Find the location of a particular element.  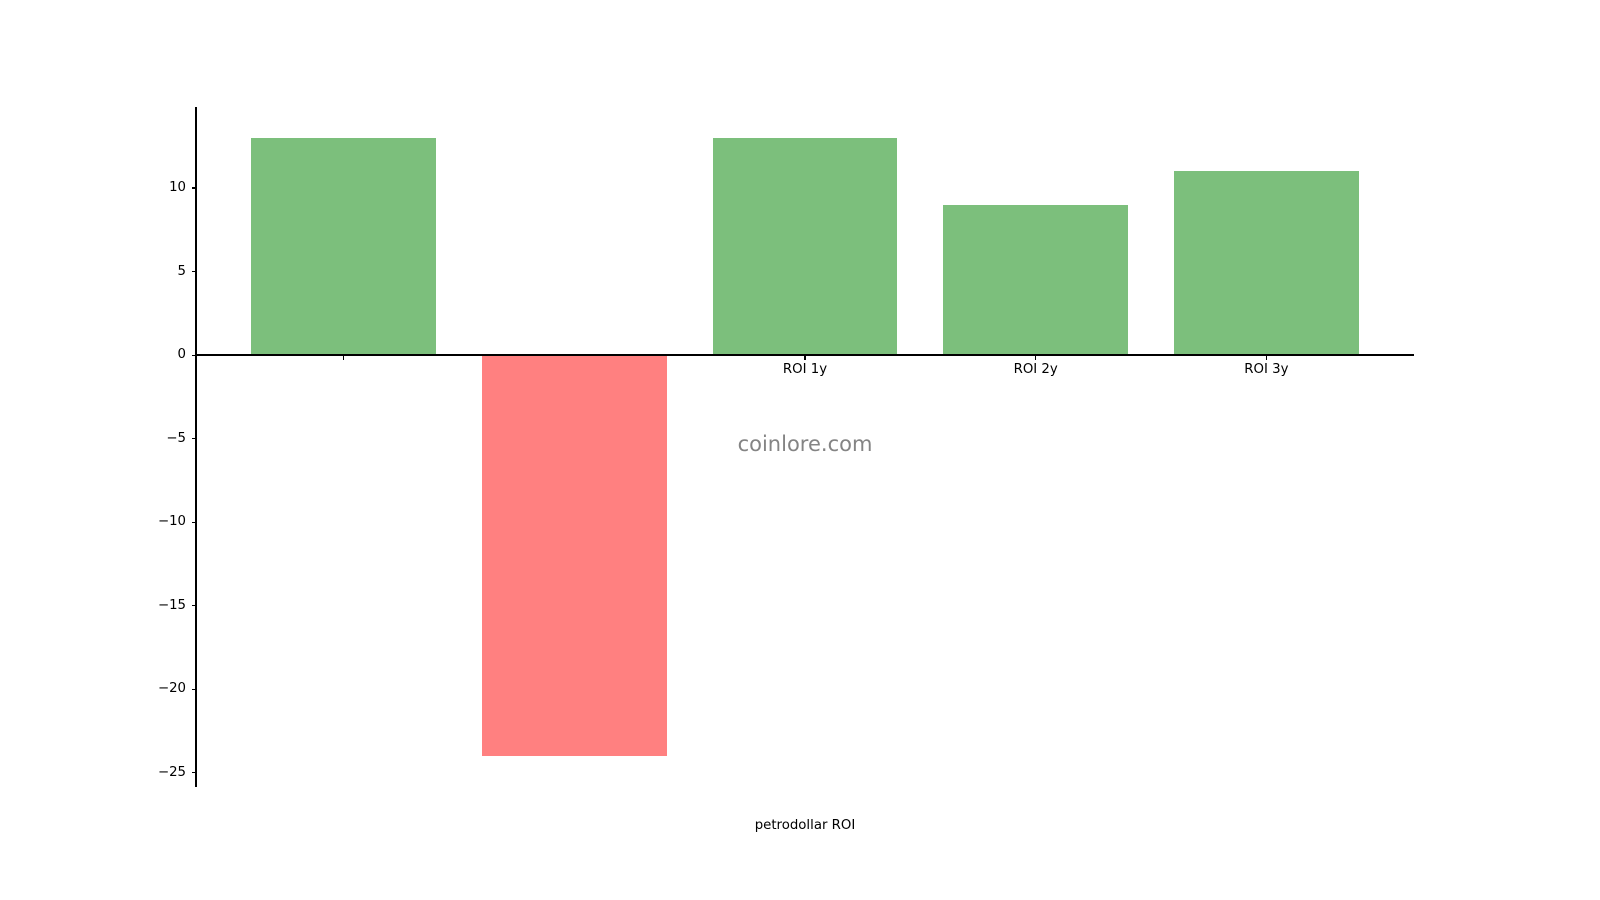

y-tick-label: −15 is located at coordinates (171, 605).